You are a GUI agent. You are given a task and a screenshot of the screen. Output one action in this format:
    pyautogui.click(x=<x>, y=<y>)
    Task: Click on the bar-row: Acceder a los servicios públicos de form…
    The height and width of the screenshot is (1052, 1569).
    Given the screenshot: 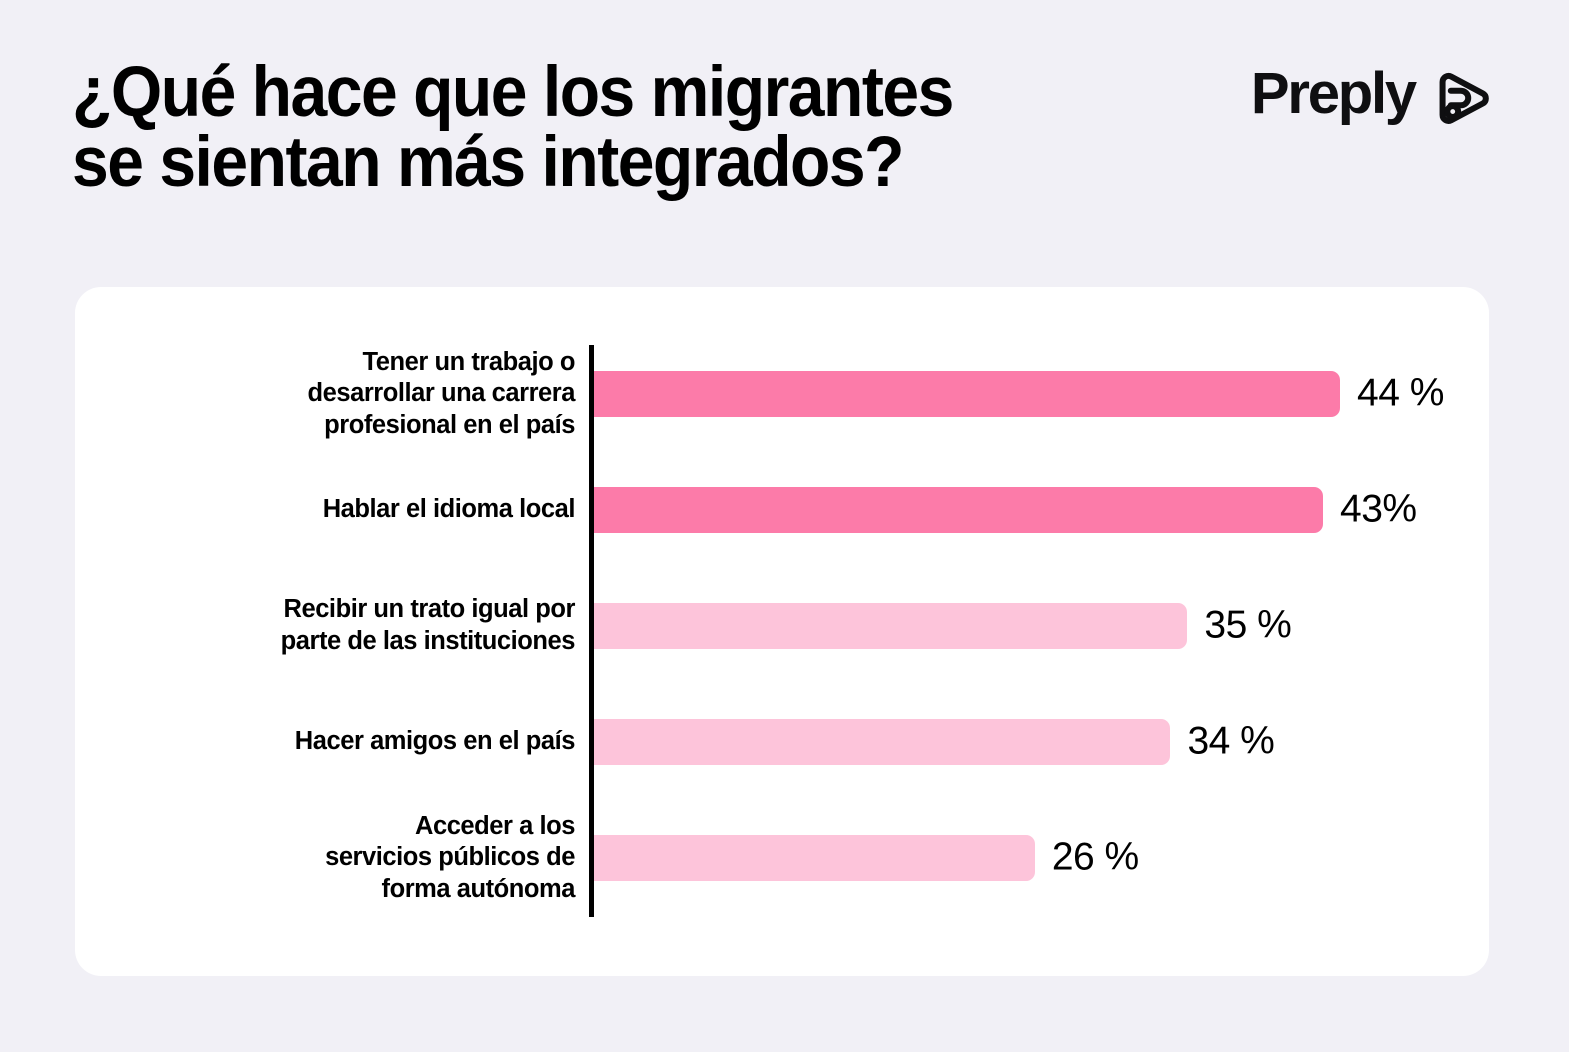 What is the action you would take?
    pyautogui.click(x=782, y=857)
    